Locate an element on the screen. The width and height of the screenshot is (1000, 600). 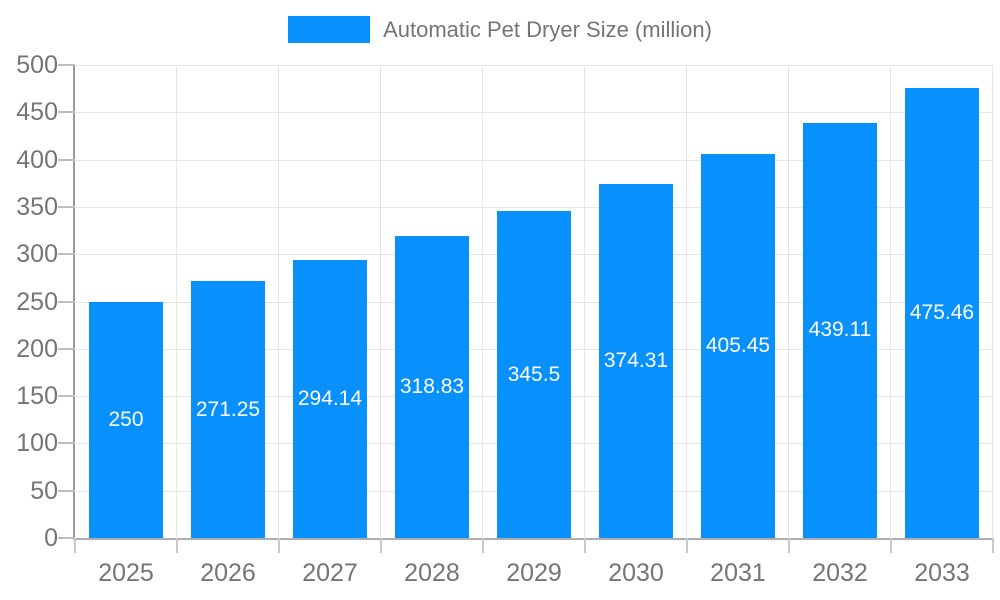
y-axis-tick-label: 500 is located at coordinates (37, 65).